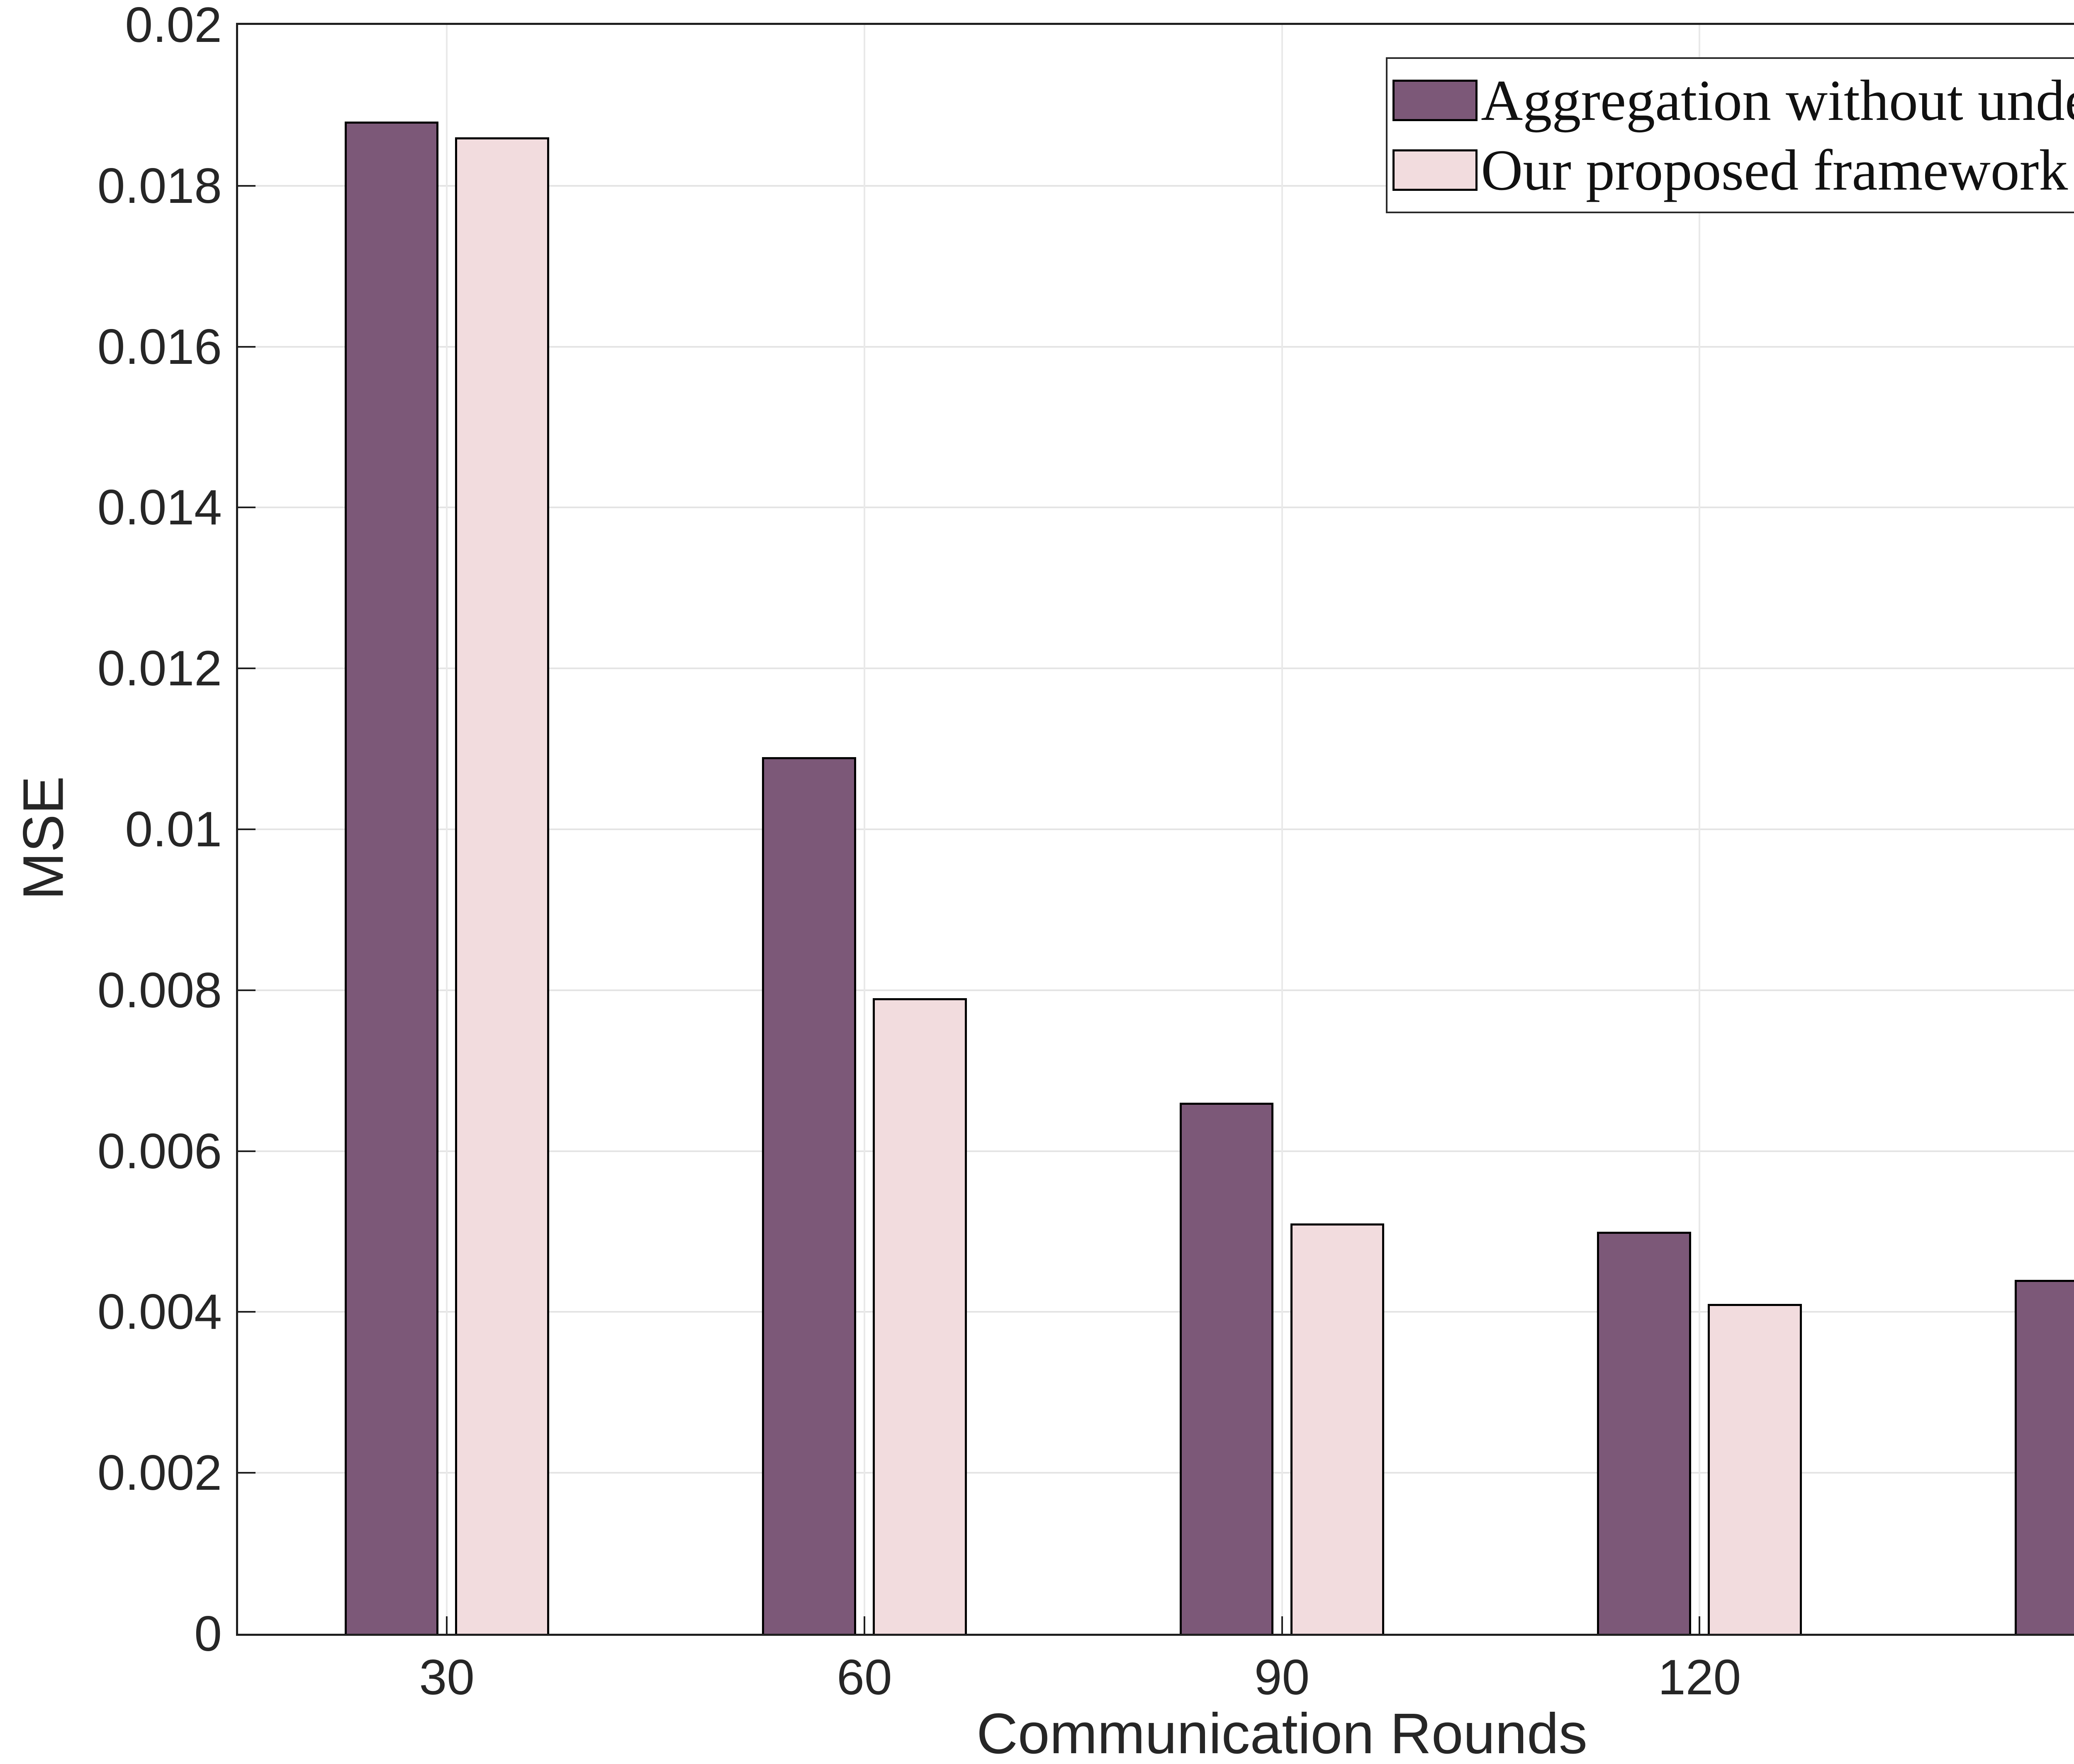  I want to click on bar-60-series2, so click(920, 1316).